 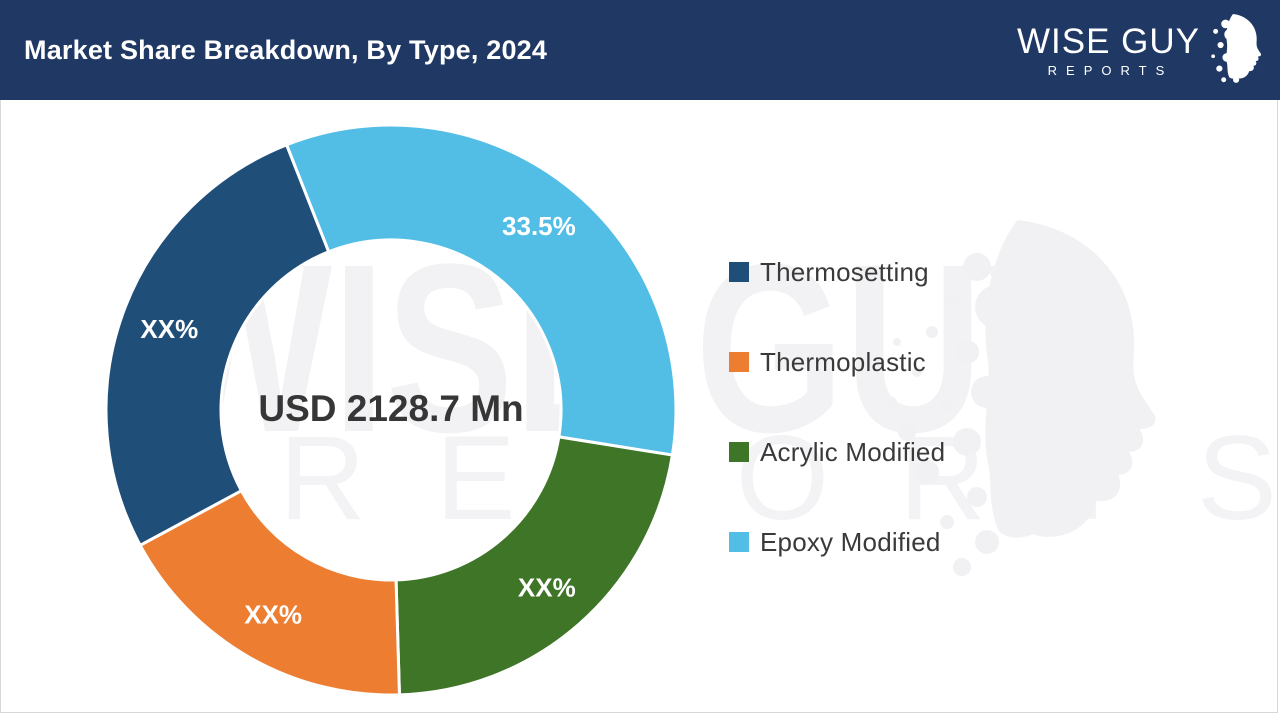 I want to click on legend-label: Thermosetting, so click(x=844, y=271).